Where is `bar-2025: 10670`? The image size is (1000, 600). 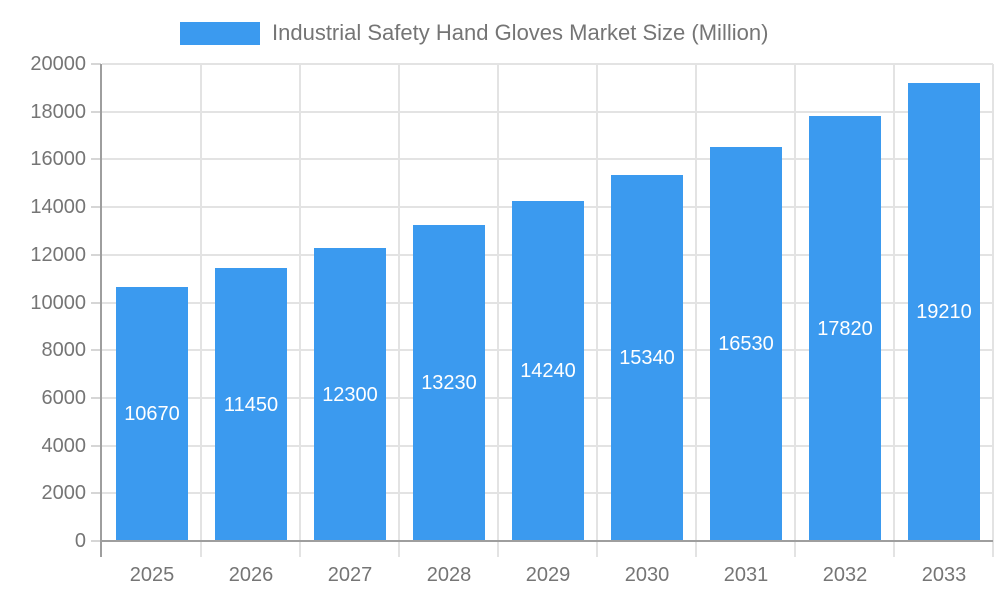
bar-2025: 10670 is located at coordinates (152, 414).